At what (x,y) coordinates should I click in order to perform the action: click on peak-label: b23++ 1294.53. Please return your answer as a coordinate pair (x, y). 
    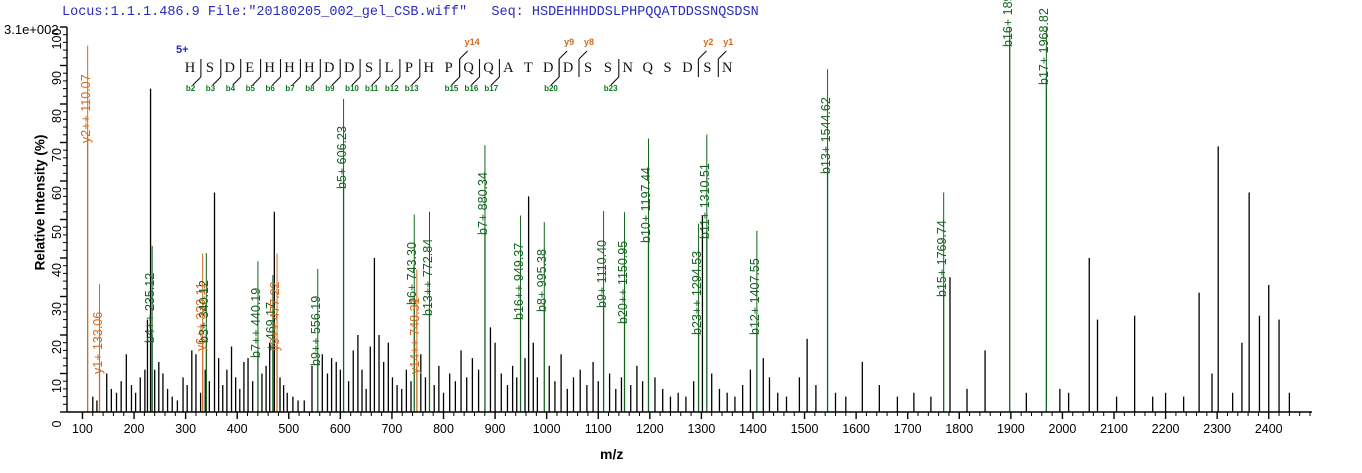
    Looking at the image, I should click on (696, 293).